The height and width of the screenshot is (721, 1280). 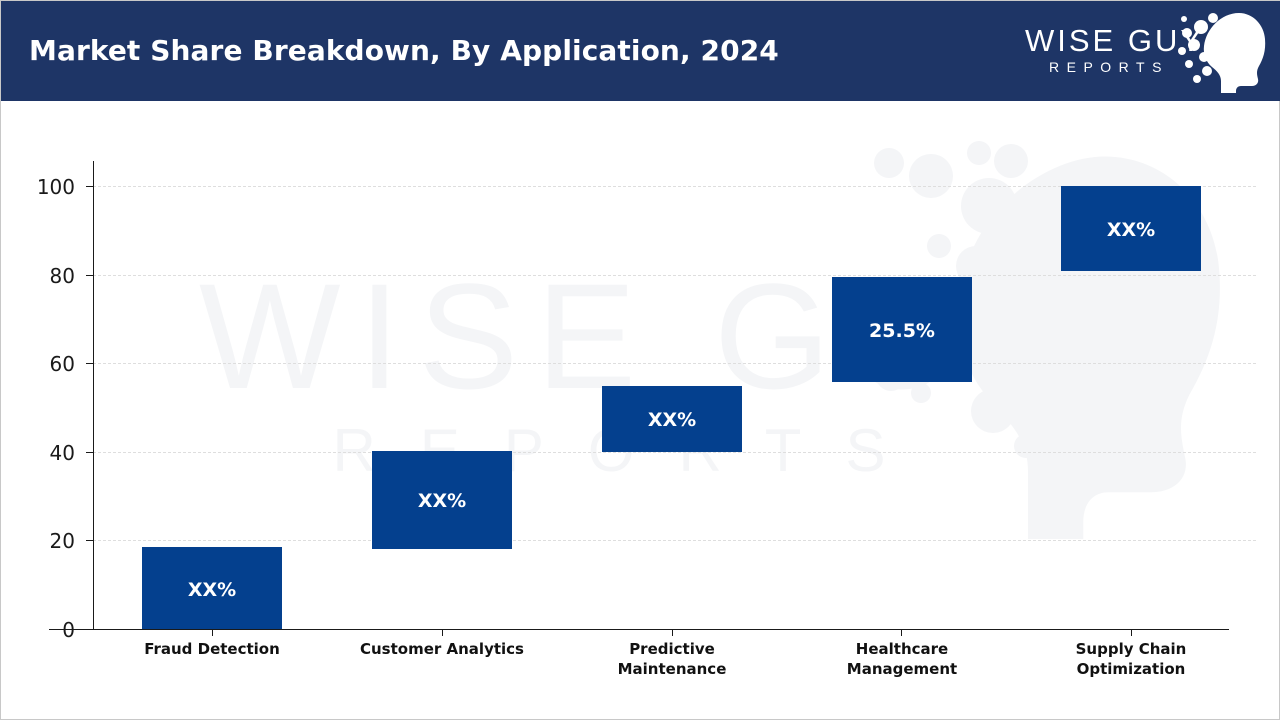 I want to click on head-profile-dots-icon, so click(x=1222, y=53).